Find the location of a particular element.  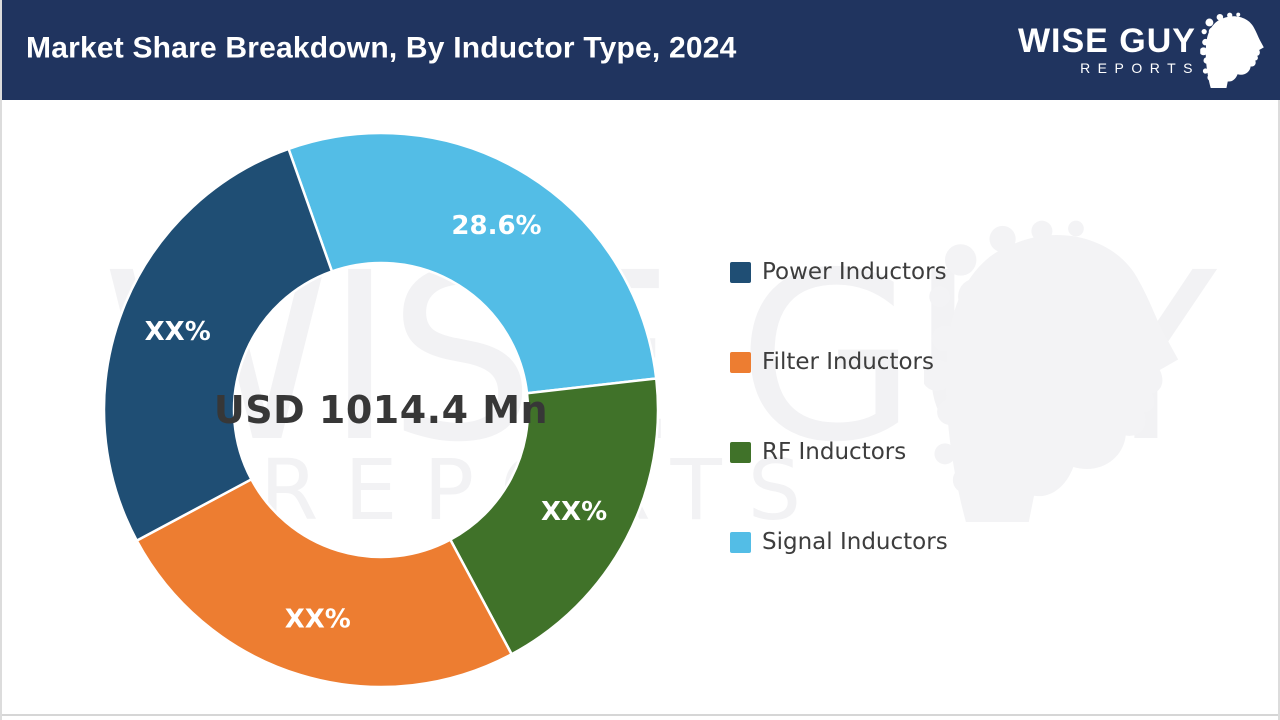

watermark-head-icon is located at coordinates (1055, 370).